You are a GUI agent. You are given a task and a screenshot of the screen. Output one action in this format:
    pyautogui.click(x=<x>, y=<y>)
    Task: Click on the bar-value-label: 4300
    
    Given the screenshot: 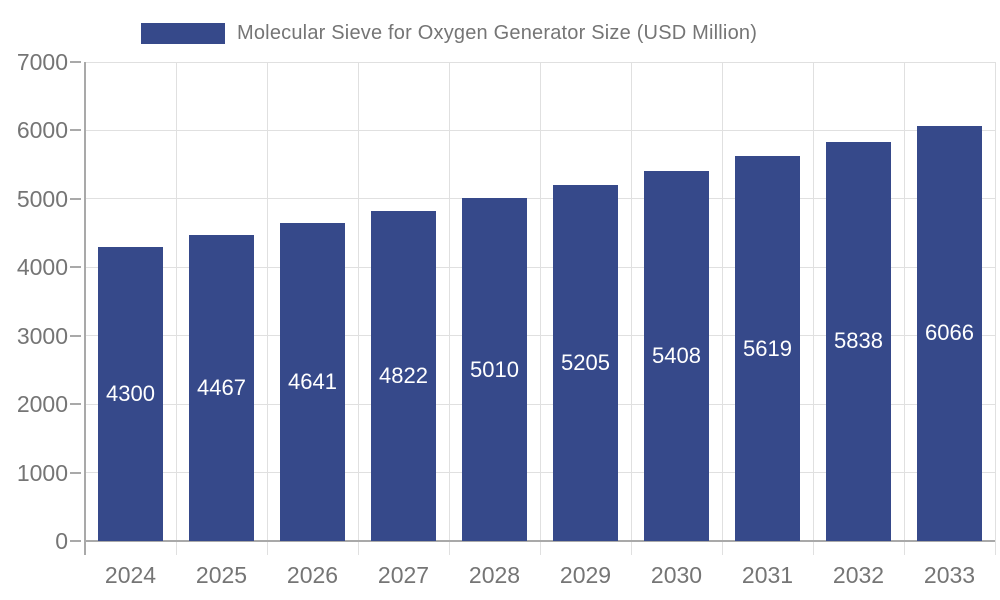 What is the action you would take?
    pyautogui.click(x=130, y=393)
    